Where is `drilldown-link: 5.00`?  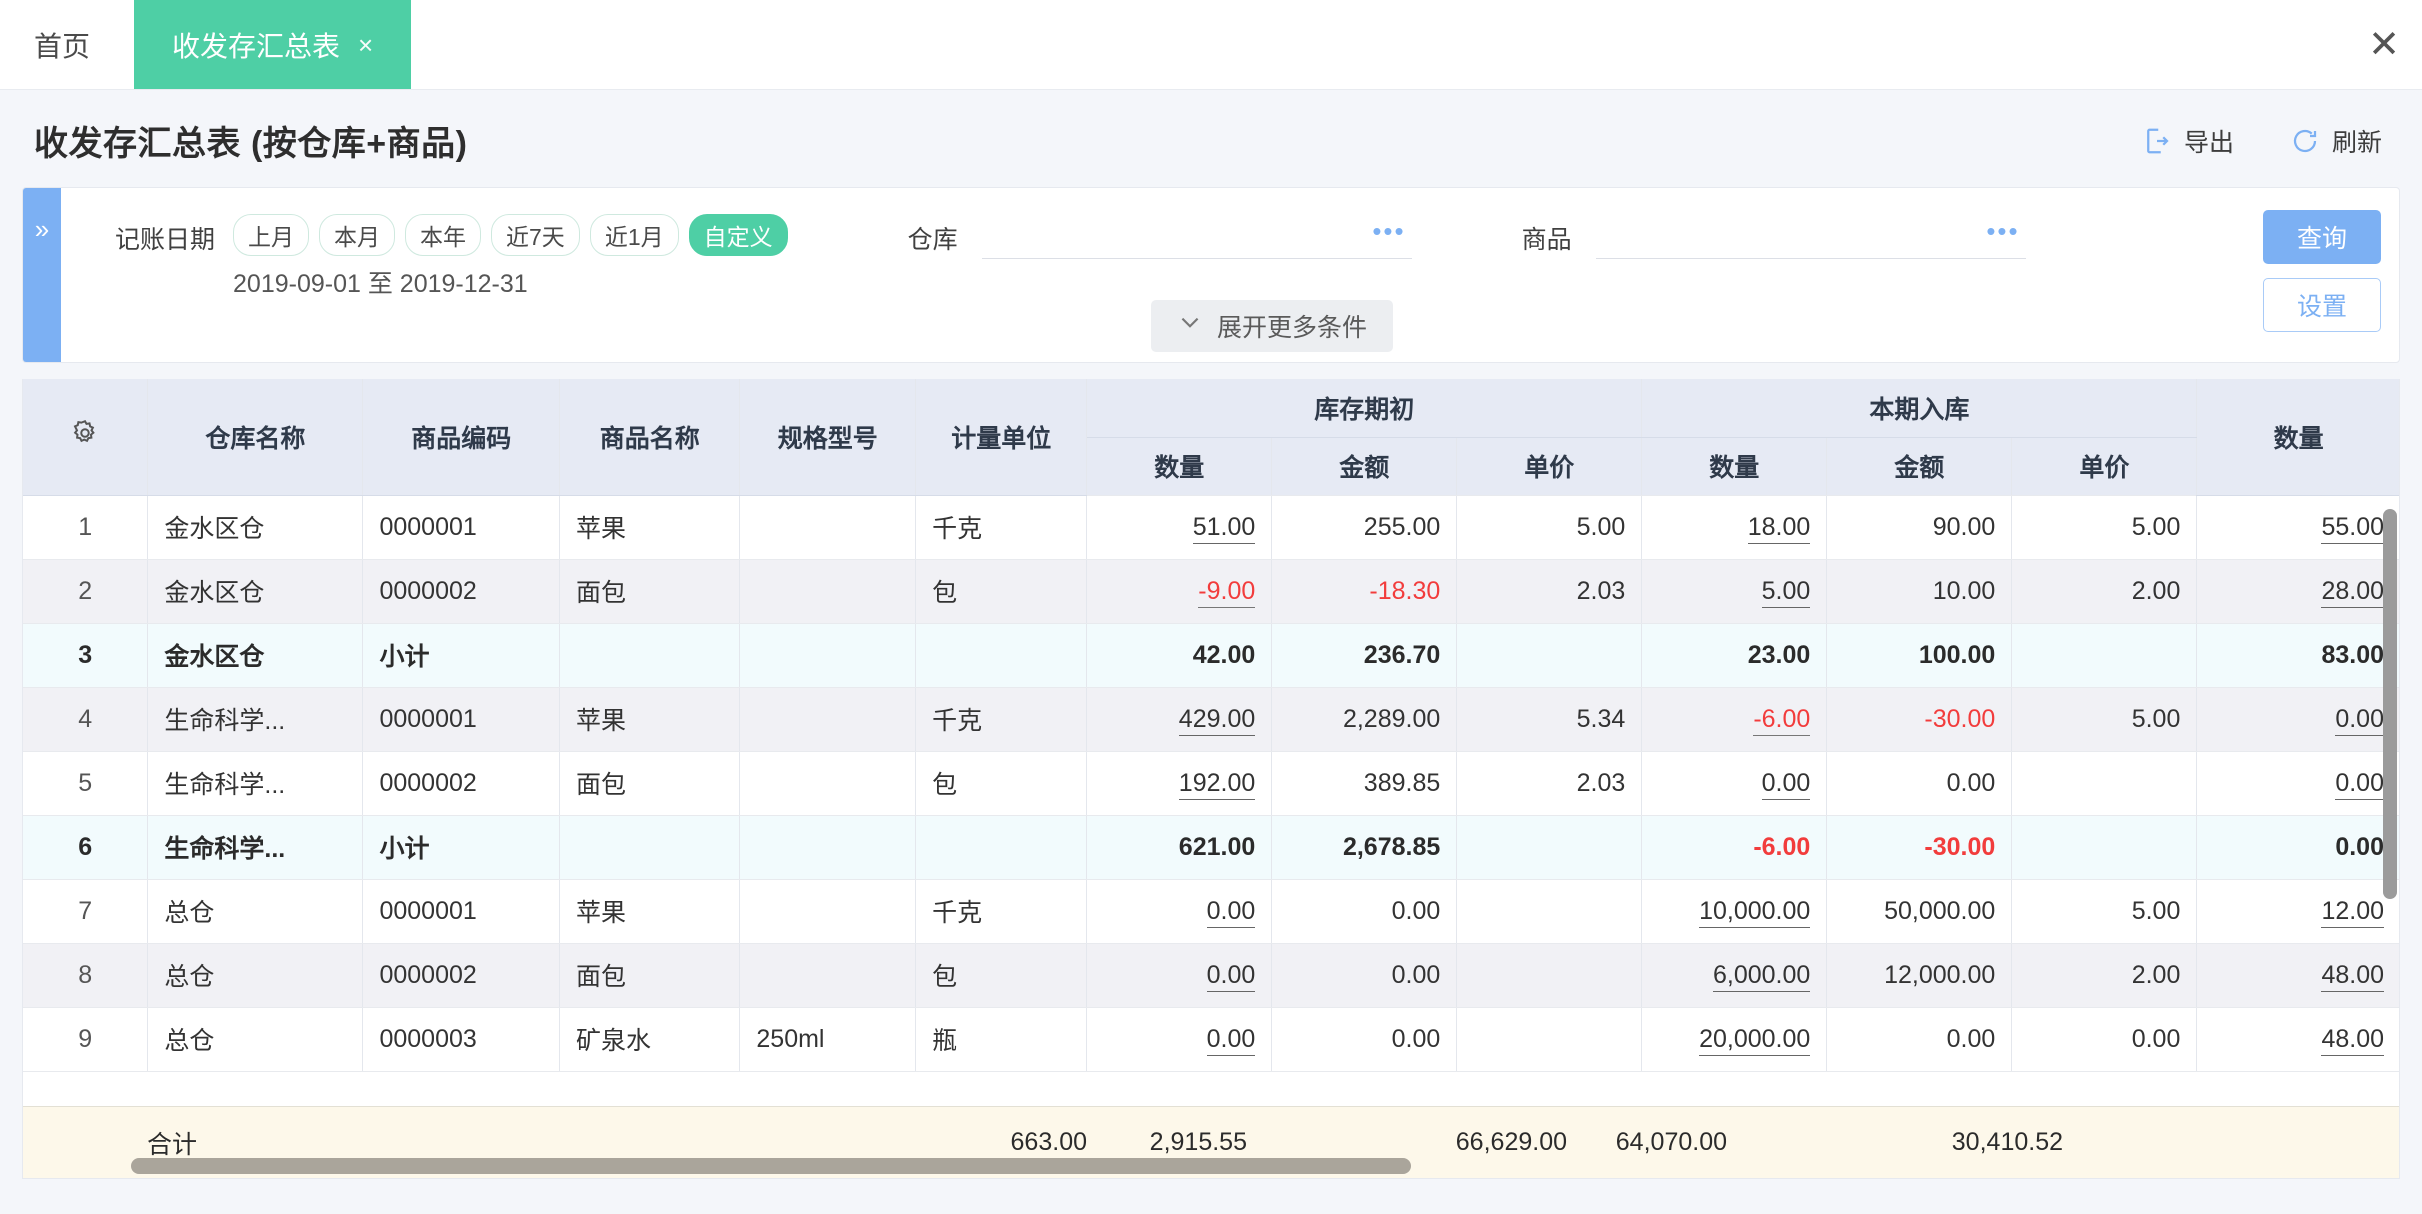 drilldown-link: 5.00 is located at coordinates (1786, 592).